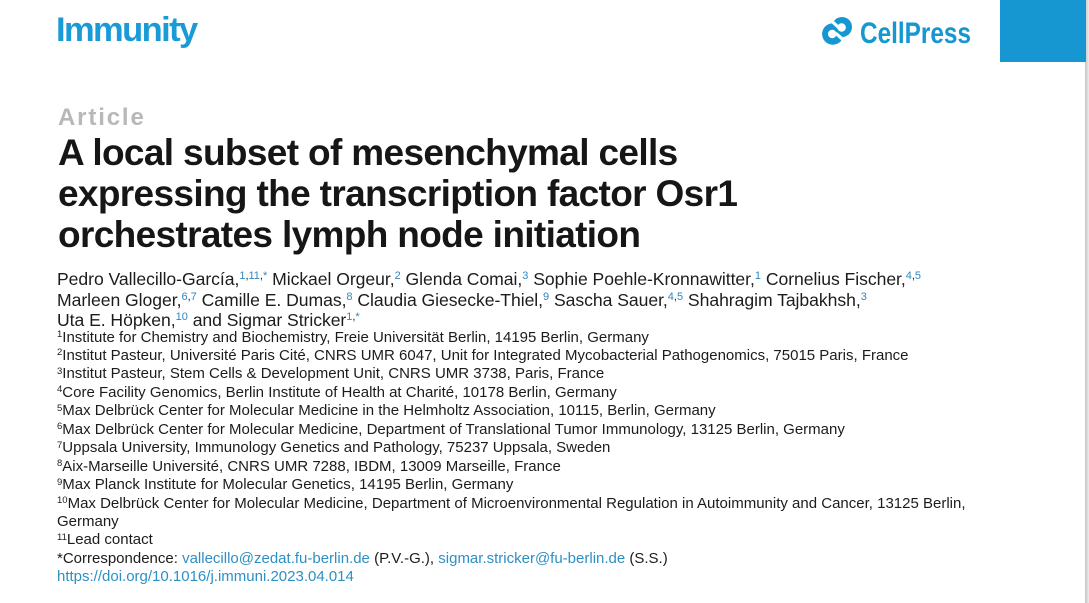 Image resolution: width=1089 pixels, height=603 pixels. I want to click on svg-text: CellPress, so click(915, 33).